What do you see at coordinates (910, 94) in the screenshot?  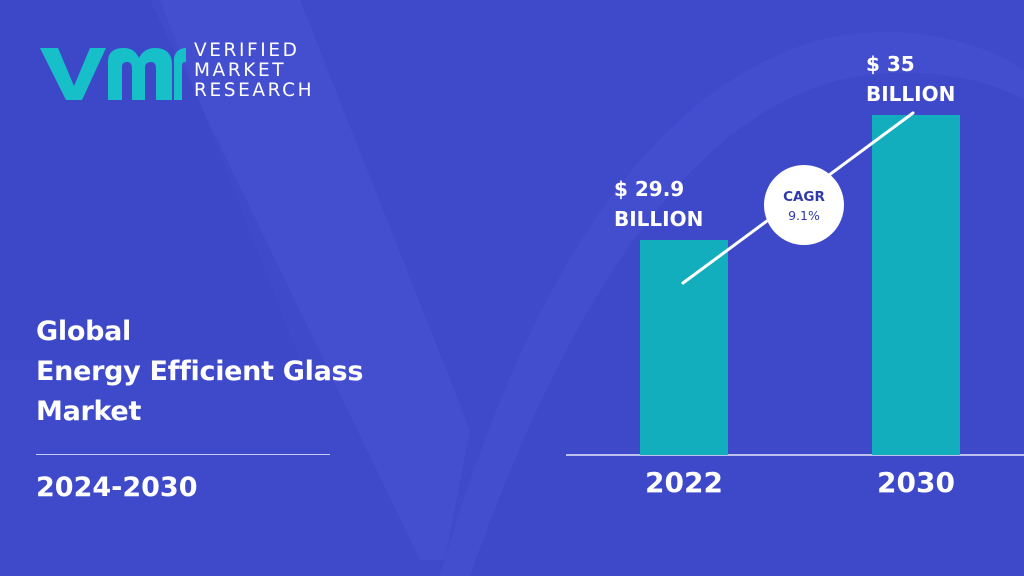 I see `value-label-2030-line-2: BILLION` at bounding box center [910, 94].